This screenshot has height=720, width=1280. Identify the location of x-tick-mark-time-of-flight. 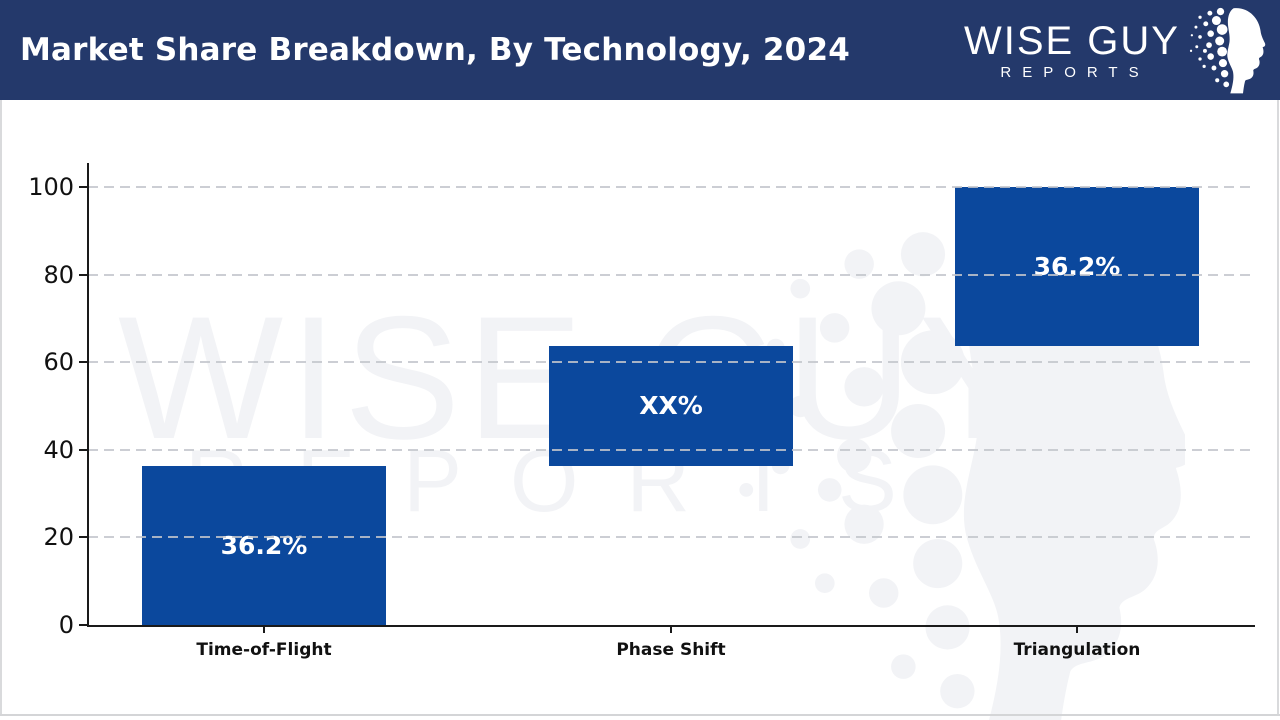
(264, 629).